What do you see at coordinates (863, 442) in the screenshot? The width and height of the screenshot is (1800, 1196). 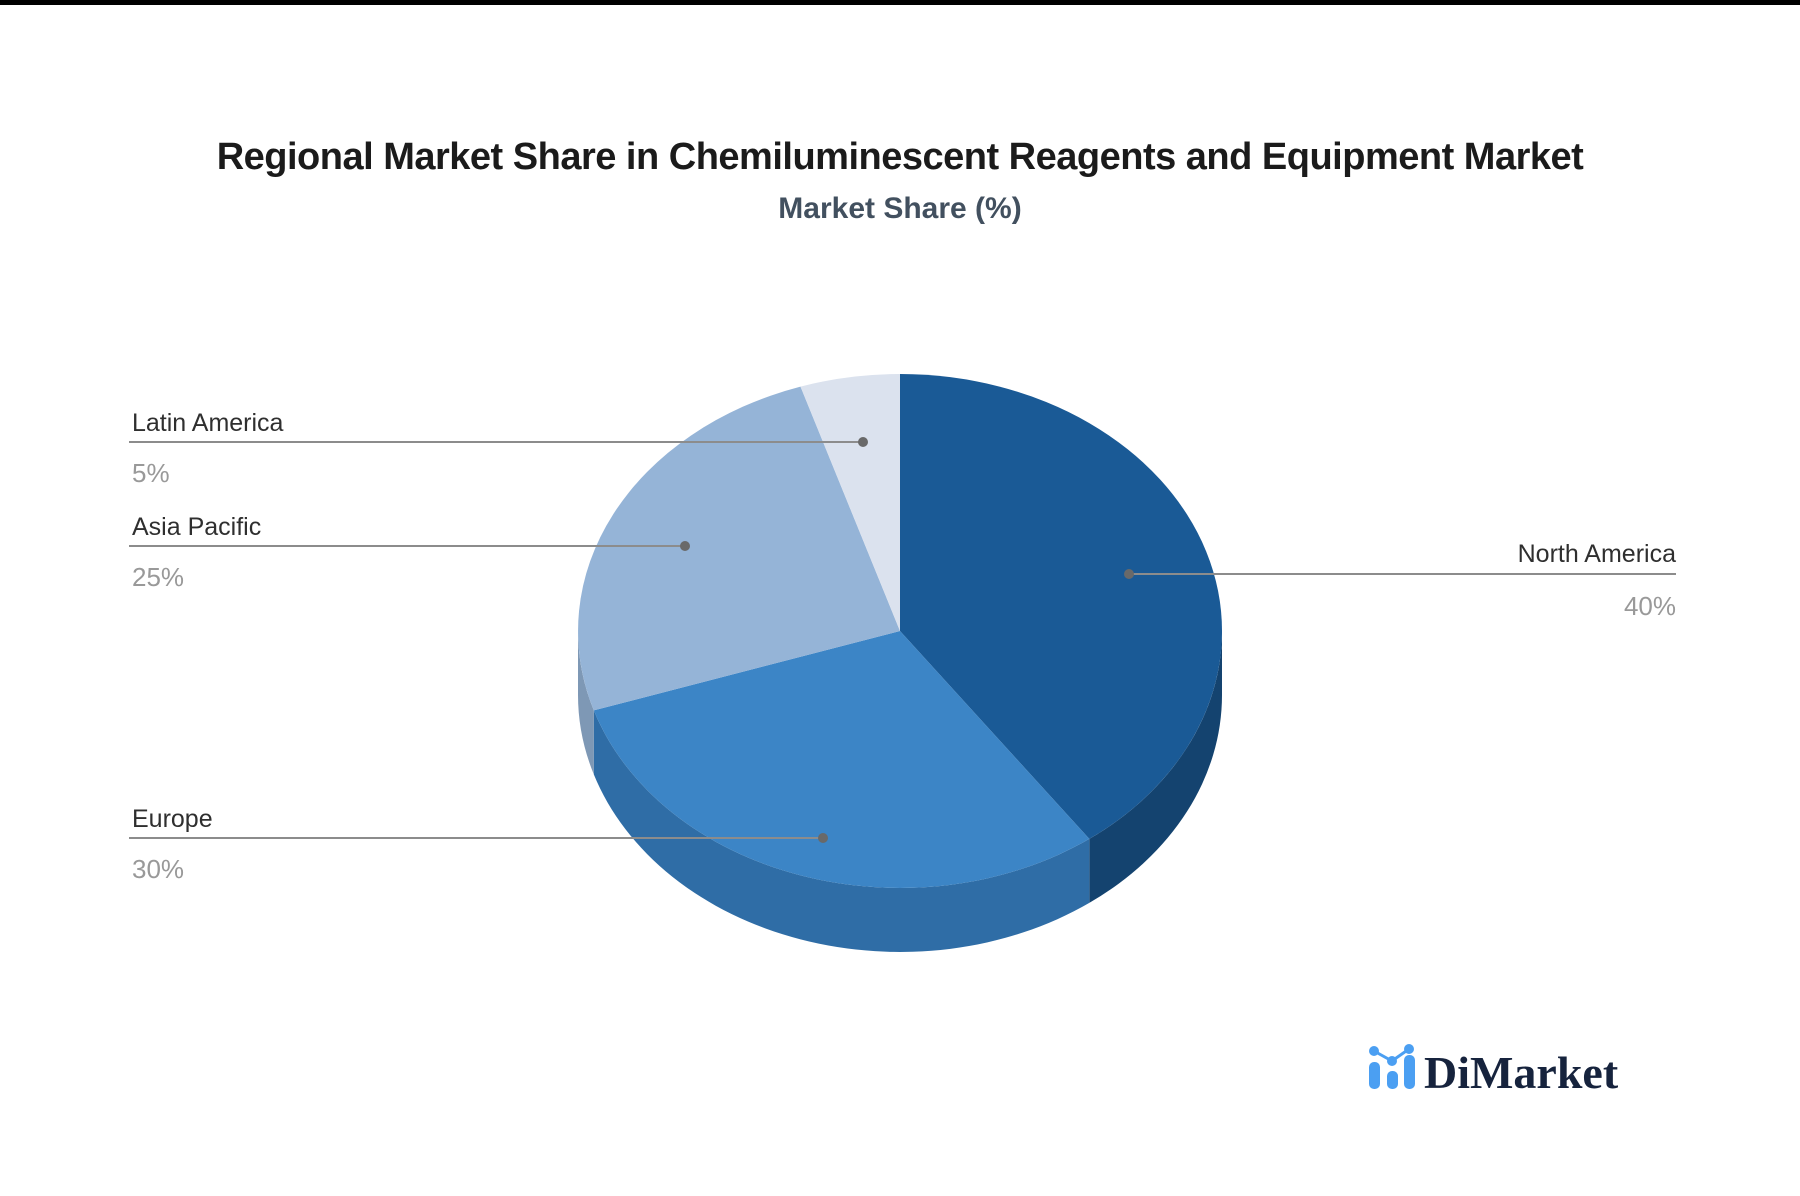 I see `leader-dot-latin-america` at bounding box center [863, 442].